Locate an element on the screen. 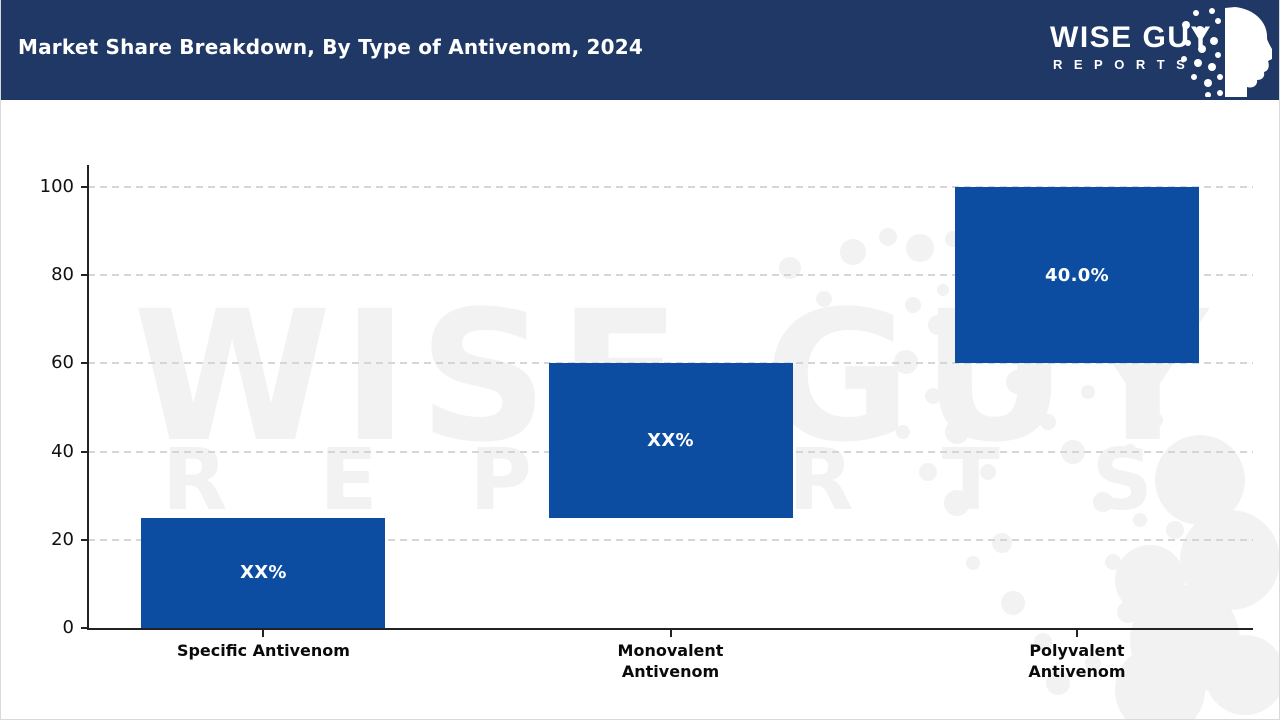 The width and height of the screenshot is (1280, 720). category-label-1: Monovalent Antivenom is located at coordinates (670, 661).